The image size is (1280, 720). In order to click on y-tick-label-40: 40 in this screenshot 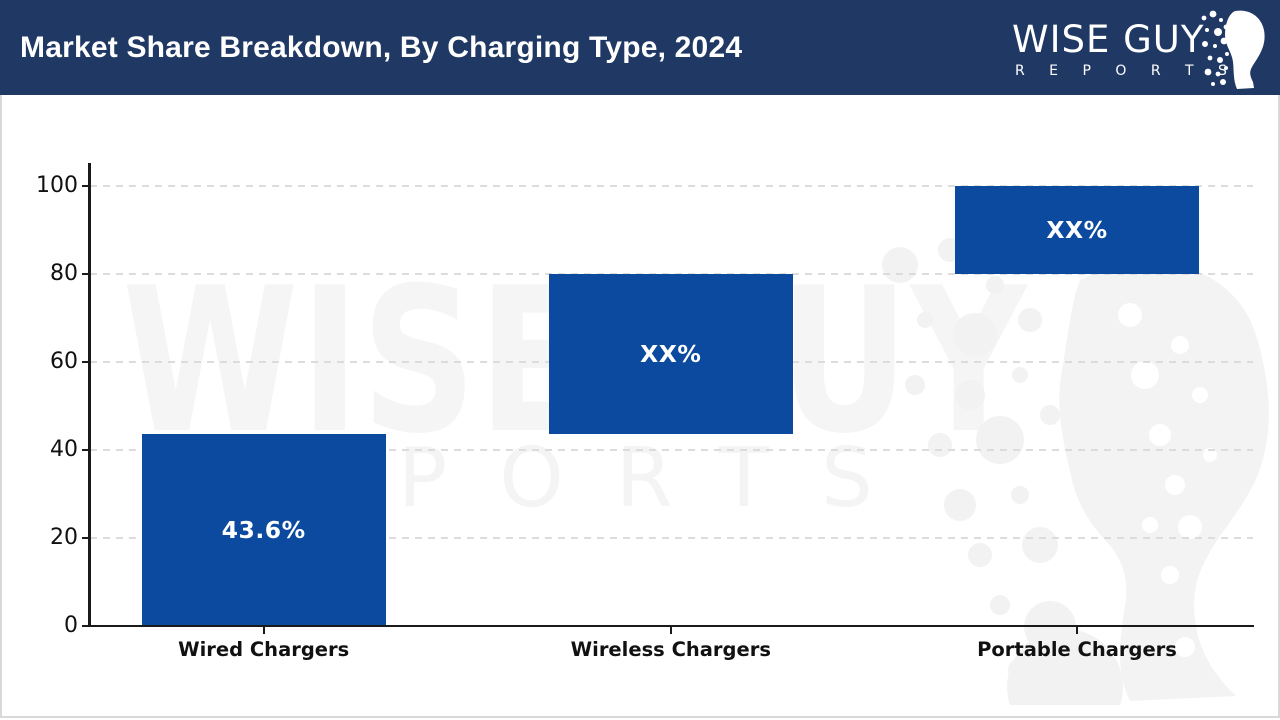, I will do `click(64, 449)`.